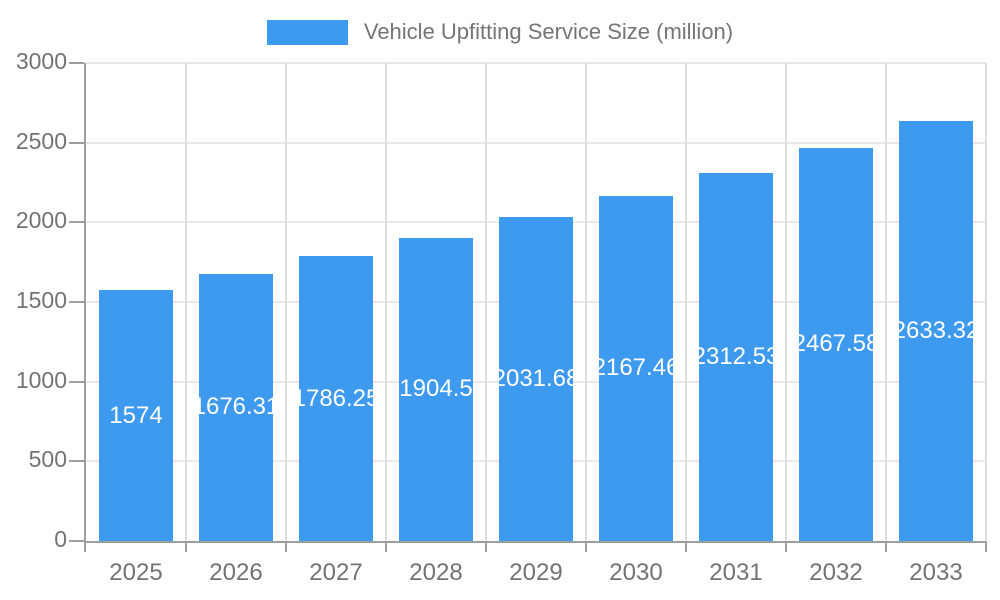 The image size is (1000, 600). Describe the element at coordinates (41, 300) in the screenshot. I see `y-axis-label: 1500` at that location.